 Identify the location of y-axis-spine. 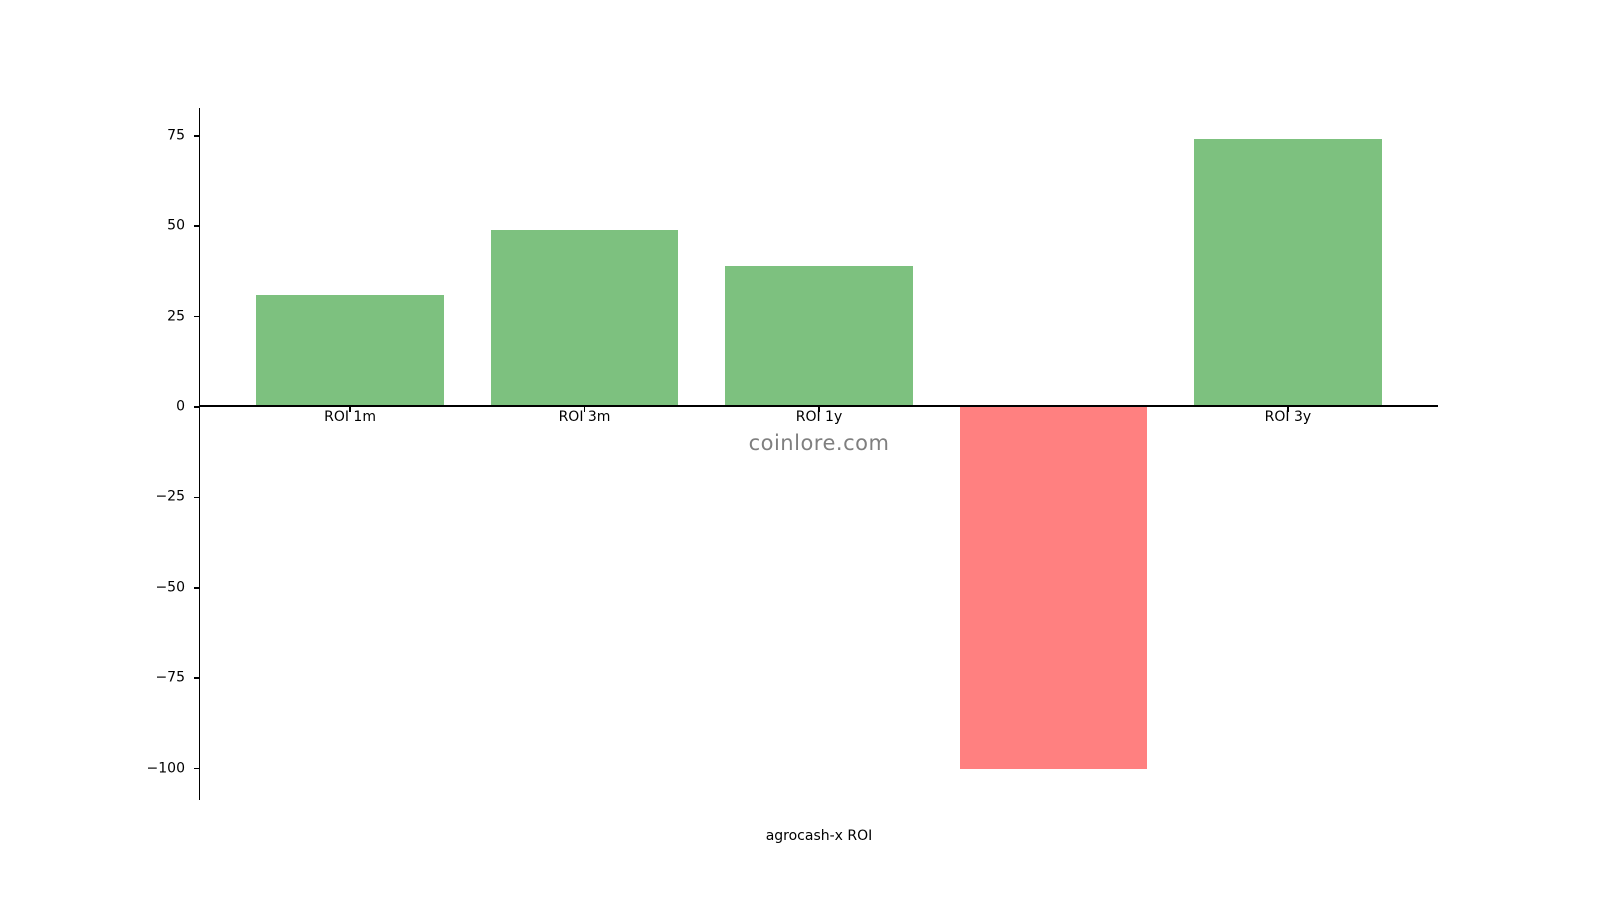
(199, 454).